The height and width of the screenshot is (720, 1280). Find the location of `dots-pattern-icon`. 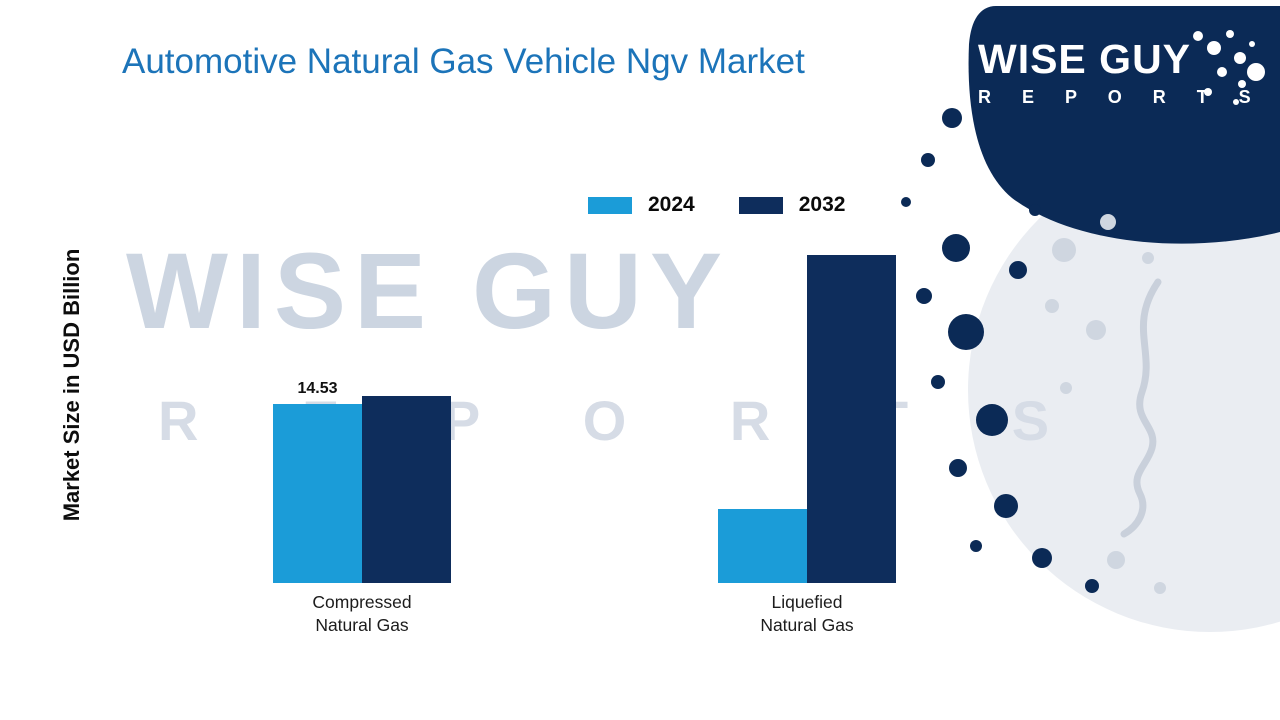

dots-pattern-icon is located at coordinates (1000, 350).